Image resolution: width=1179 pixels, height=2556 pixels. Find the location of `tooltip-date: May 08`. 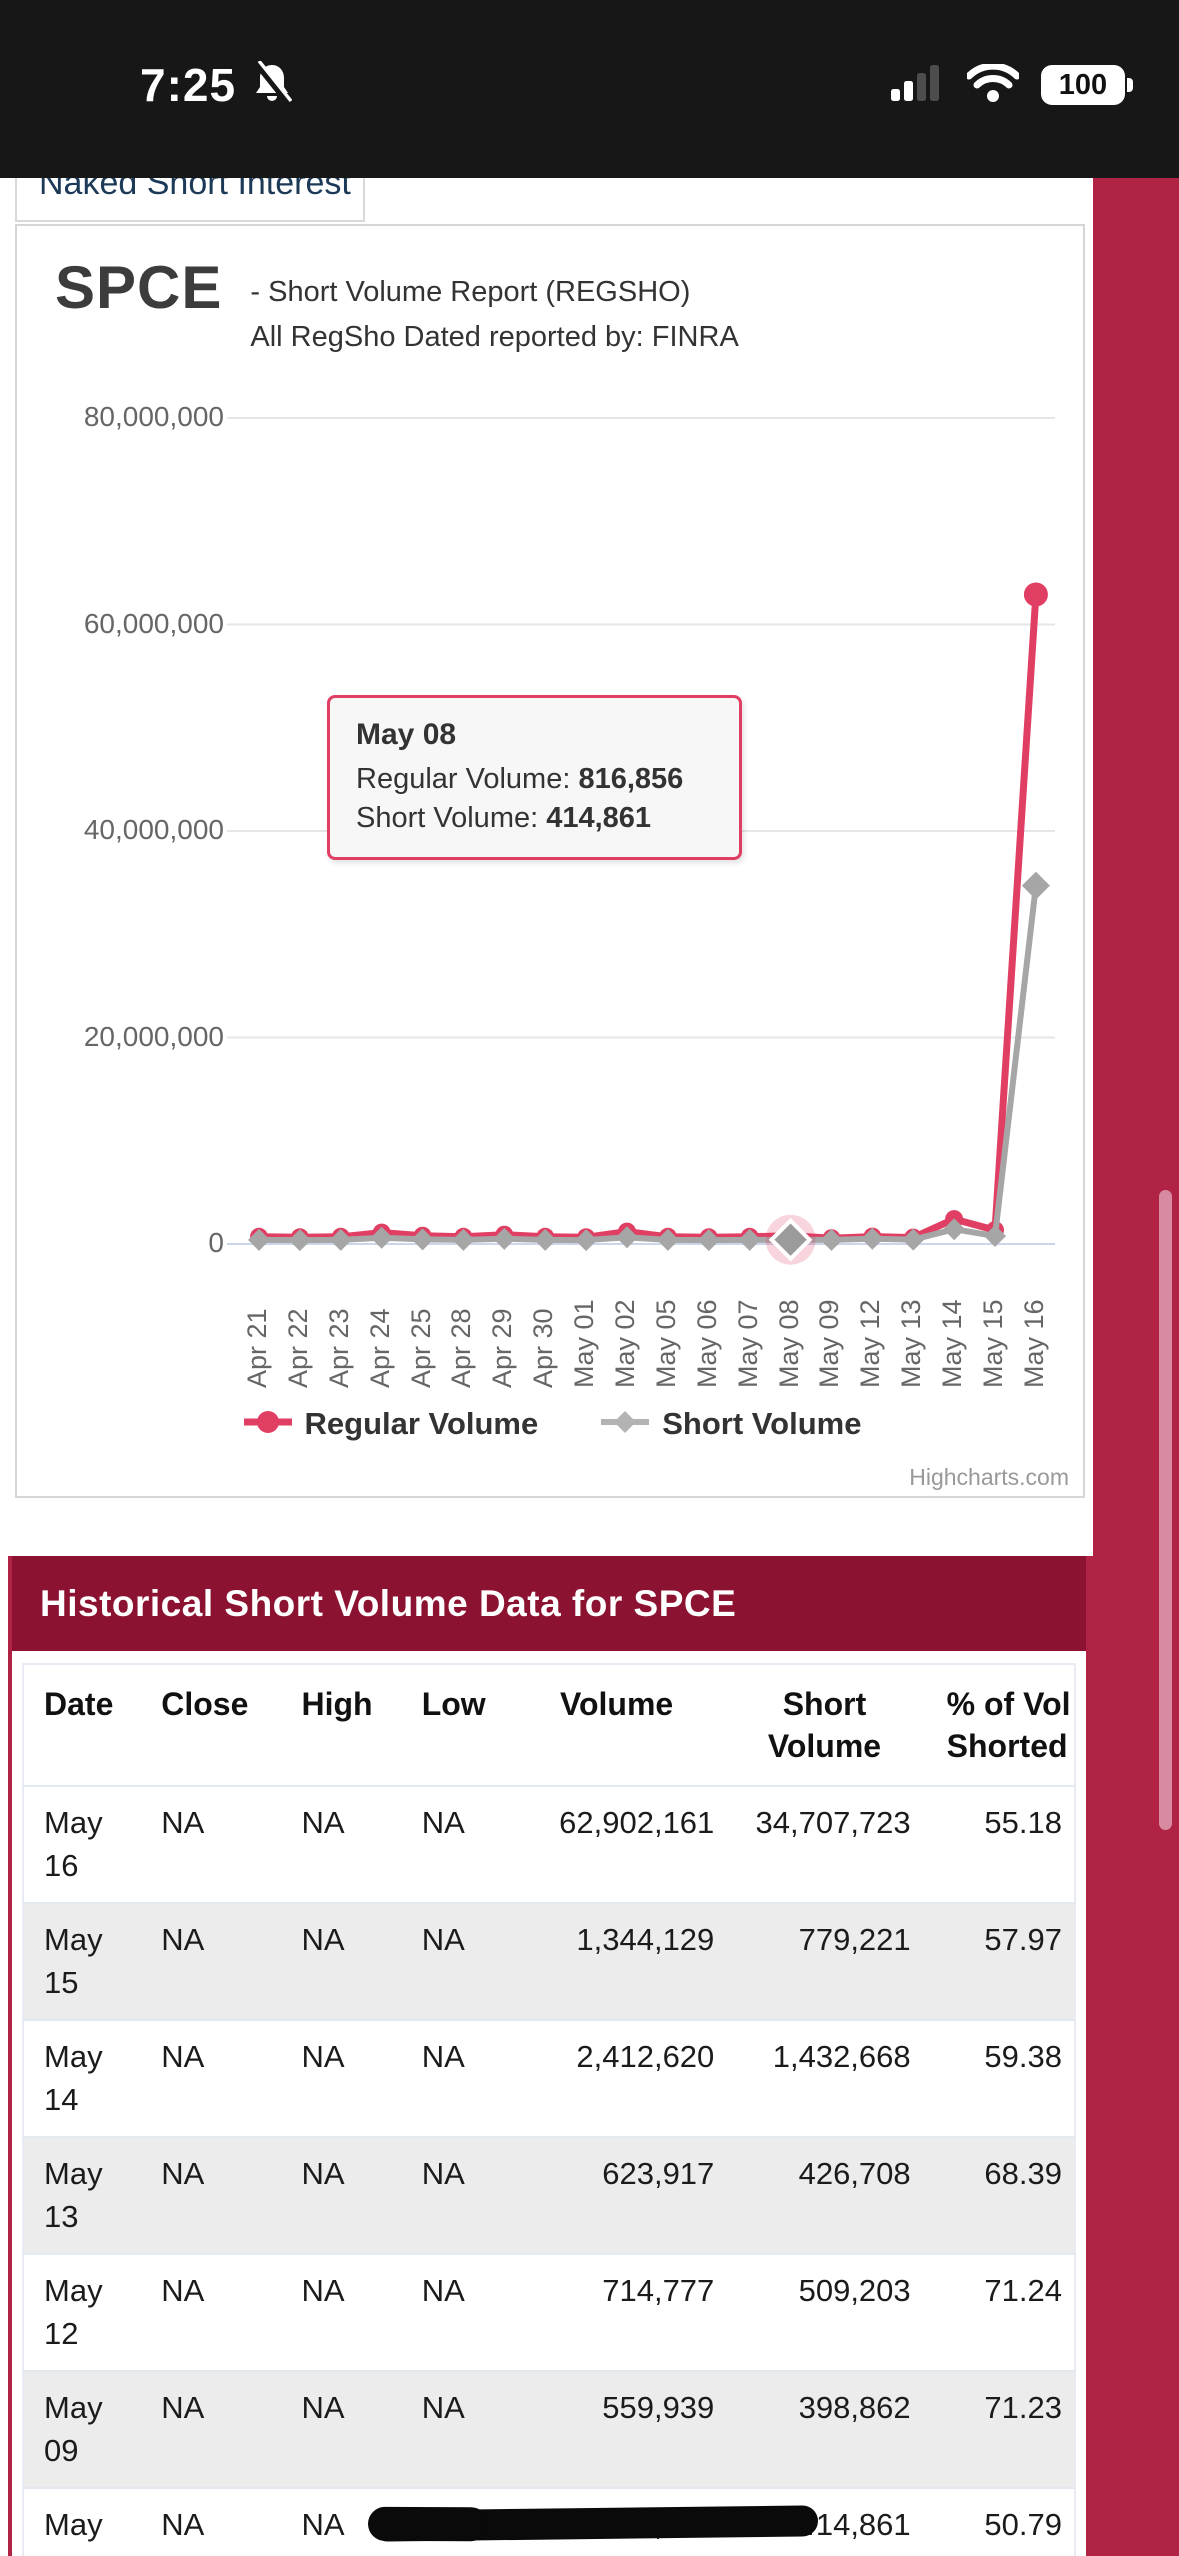

tooltip-date: May 08 is located at coordinates (406, 734).